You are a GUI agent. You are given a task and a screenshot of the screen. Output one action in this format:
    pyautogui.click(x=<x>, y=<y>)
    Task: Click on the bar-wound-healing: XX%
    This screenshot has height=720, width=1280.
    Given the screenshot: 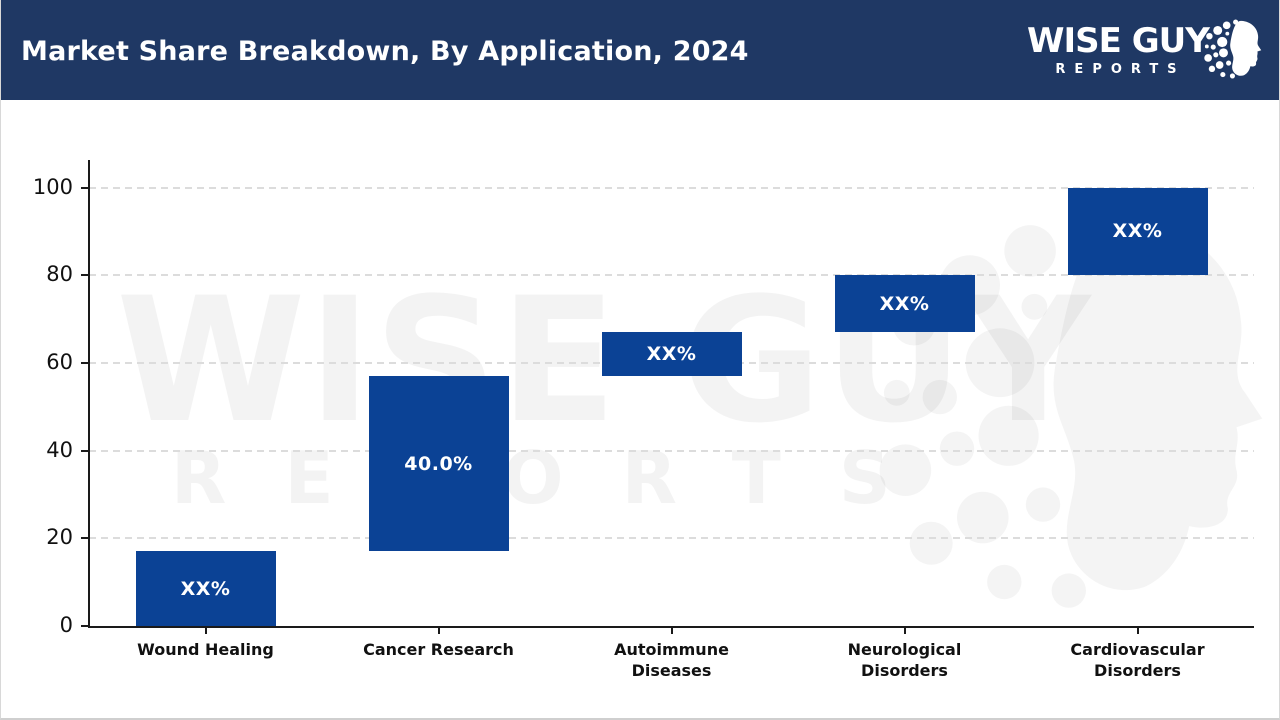 What is the action you would take?
    pyautogui.click(x=205, y=588)
    